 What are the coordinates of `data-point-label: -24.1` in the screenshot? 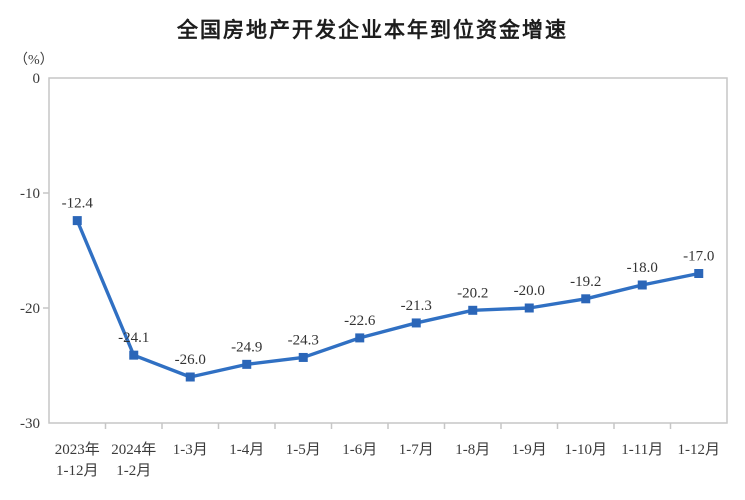 It's located at (133, 338).